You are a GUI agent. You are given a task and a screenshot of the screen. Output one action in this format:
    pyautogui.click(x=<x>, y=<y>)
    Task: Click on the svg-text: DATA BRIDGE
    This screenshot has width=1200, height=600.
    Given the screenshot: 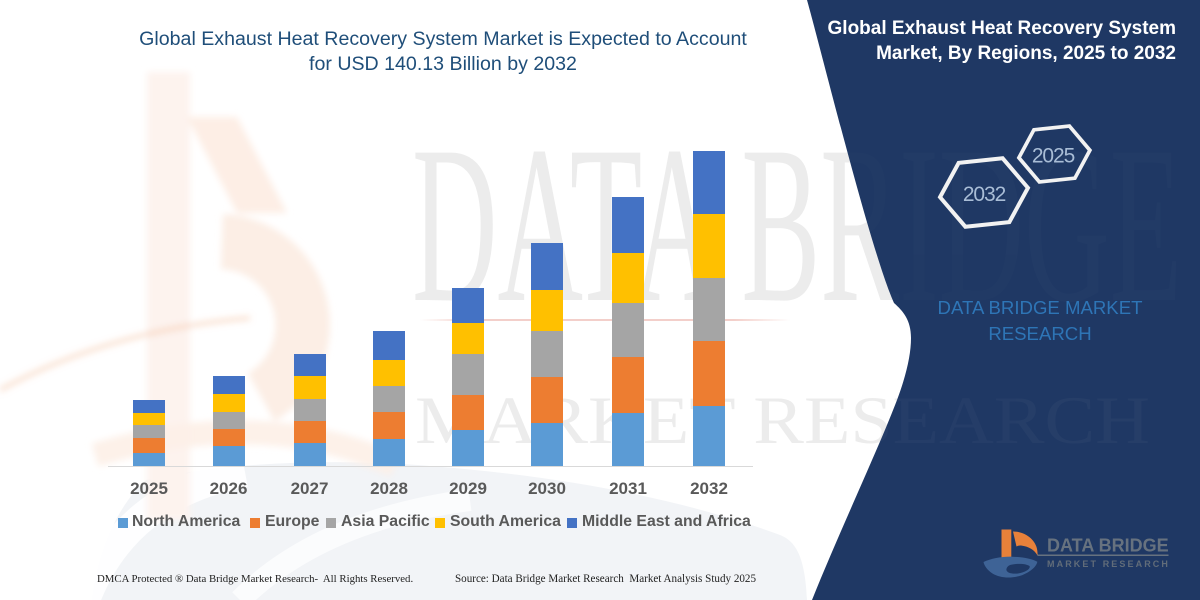 What is the action you would take?
    pyautogui.click(x=1108, y=546)
    